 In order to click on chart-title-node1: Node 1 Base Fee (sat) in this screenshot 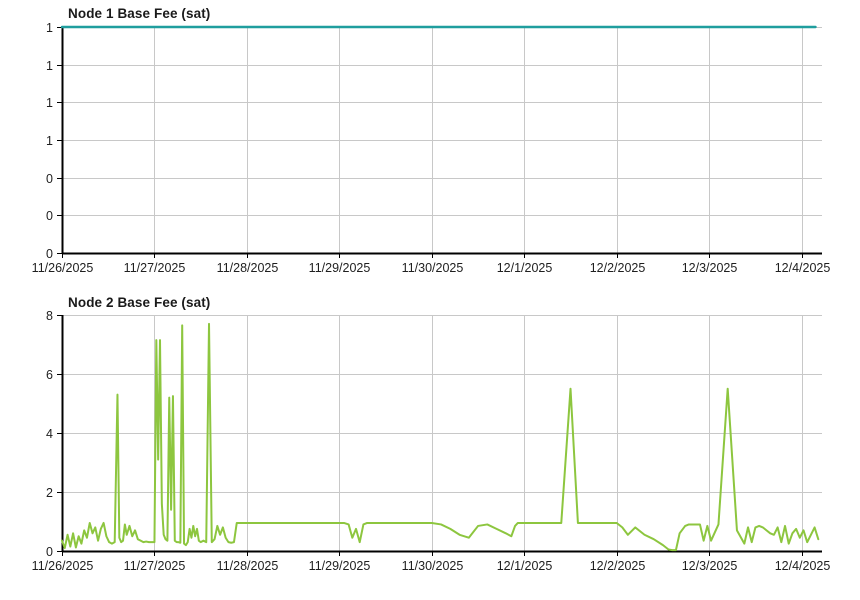, I will do `click(139, 13)`.